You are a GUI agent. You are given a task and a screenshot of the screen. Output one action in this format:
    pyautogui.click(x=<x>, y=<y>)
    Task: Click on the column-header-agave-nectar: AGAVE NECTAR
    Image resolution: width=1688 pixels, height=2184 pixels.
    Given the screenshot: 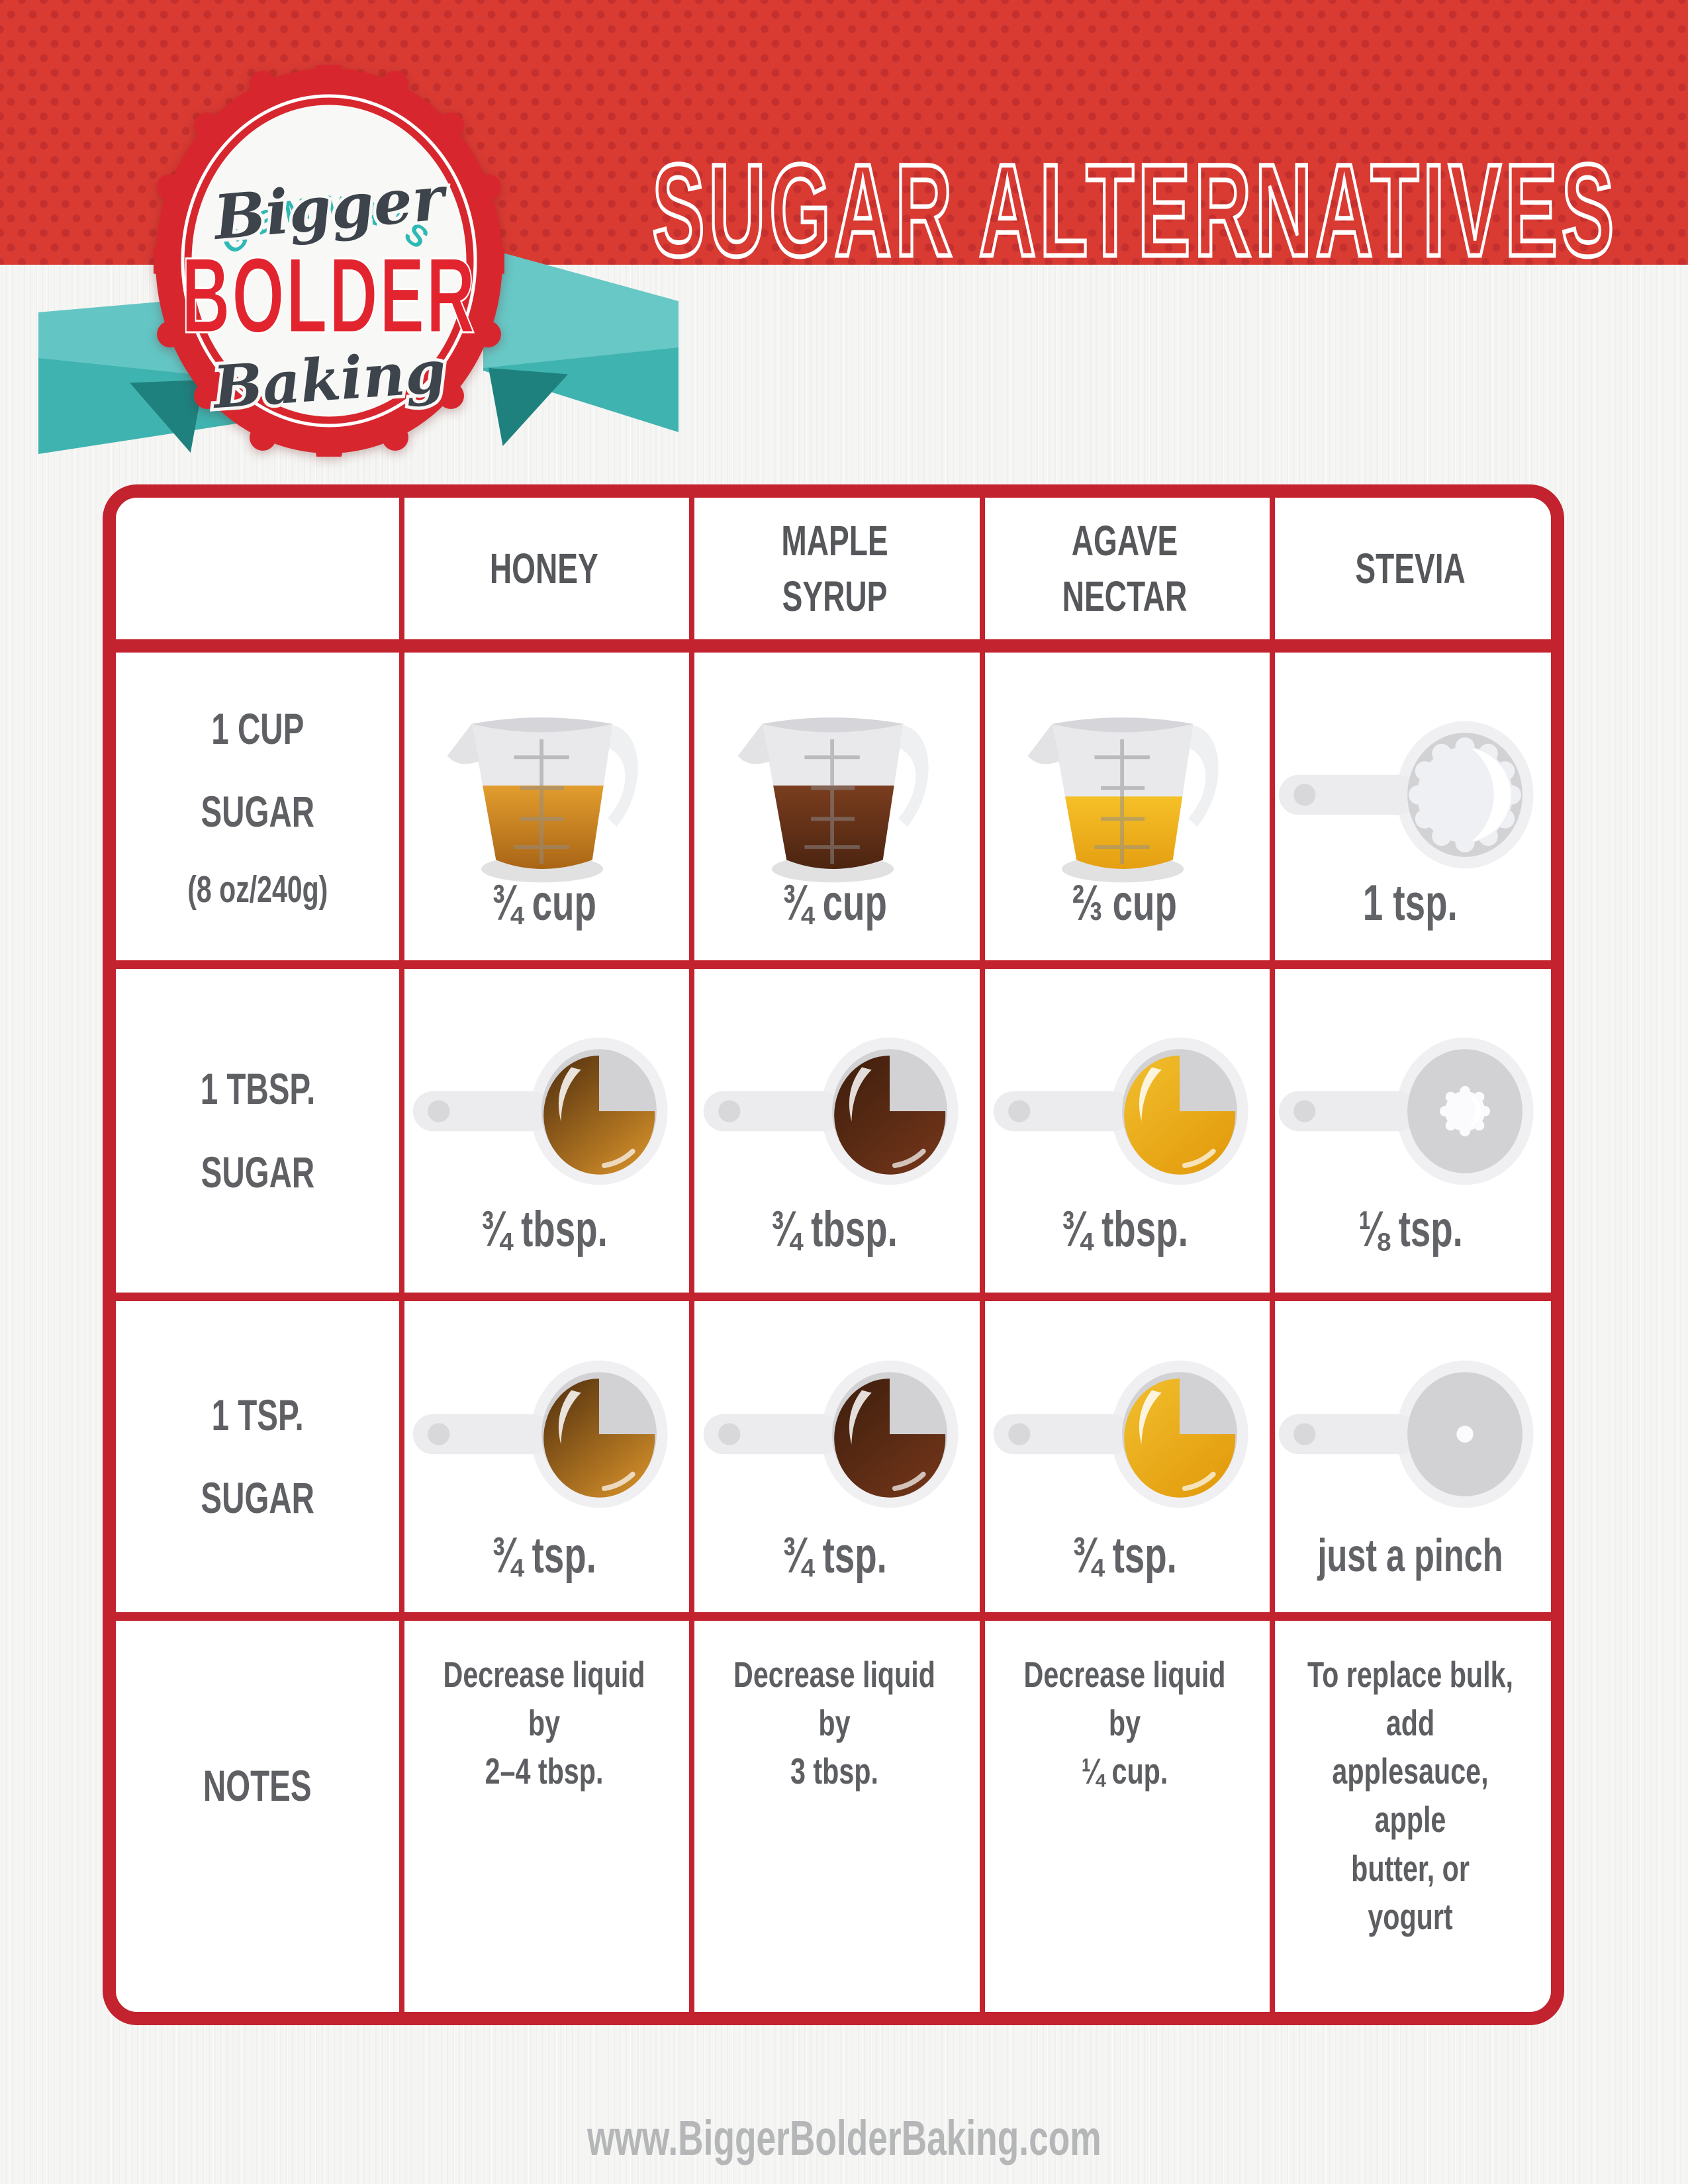 What is the action you would take?
    pyautogui.click(x=1125, y=568)
    